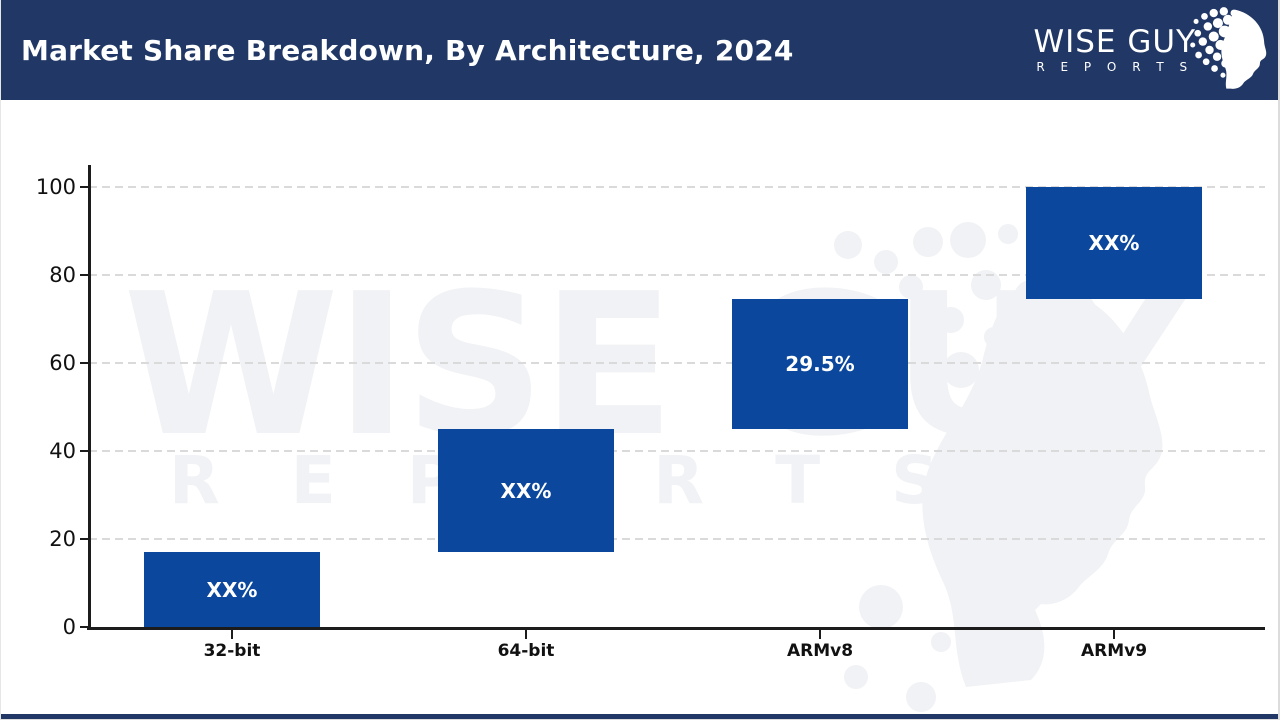 The image size is (1280, 720). What do you see at coordinates (232, 651) in the screenshot?
I see `x-tick-label-32-bit: 32-bit` at bounding box center [232, 651].